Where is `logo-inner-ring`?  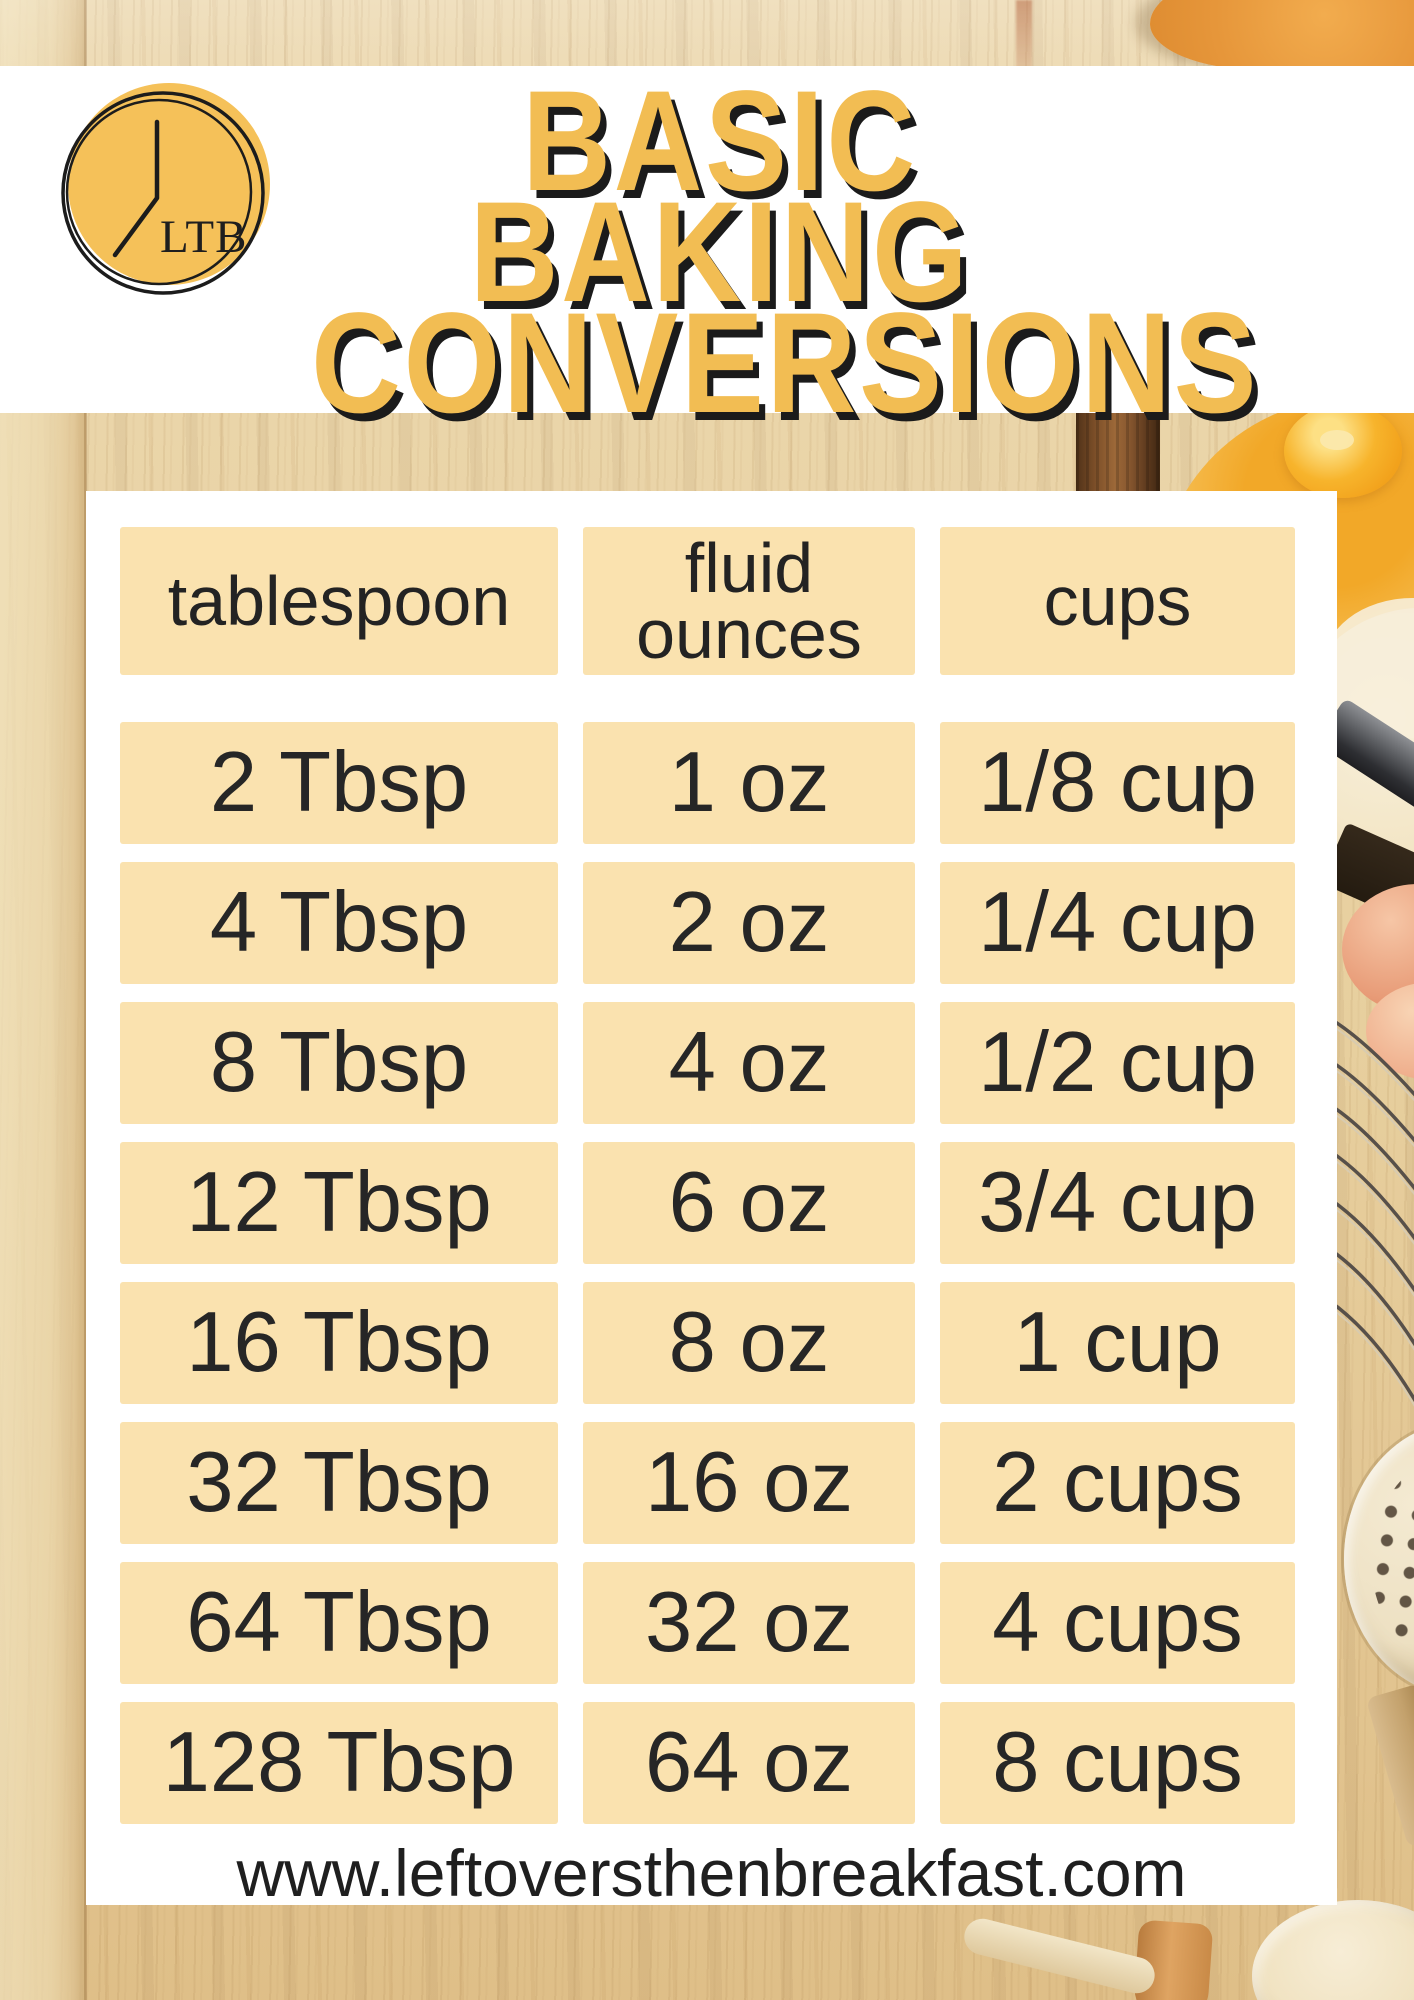
logo-inner-ring is located at coordinates (159, 192).